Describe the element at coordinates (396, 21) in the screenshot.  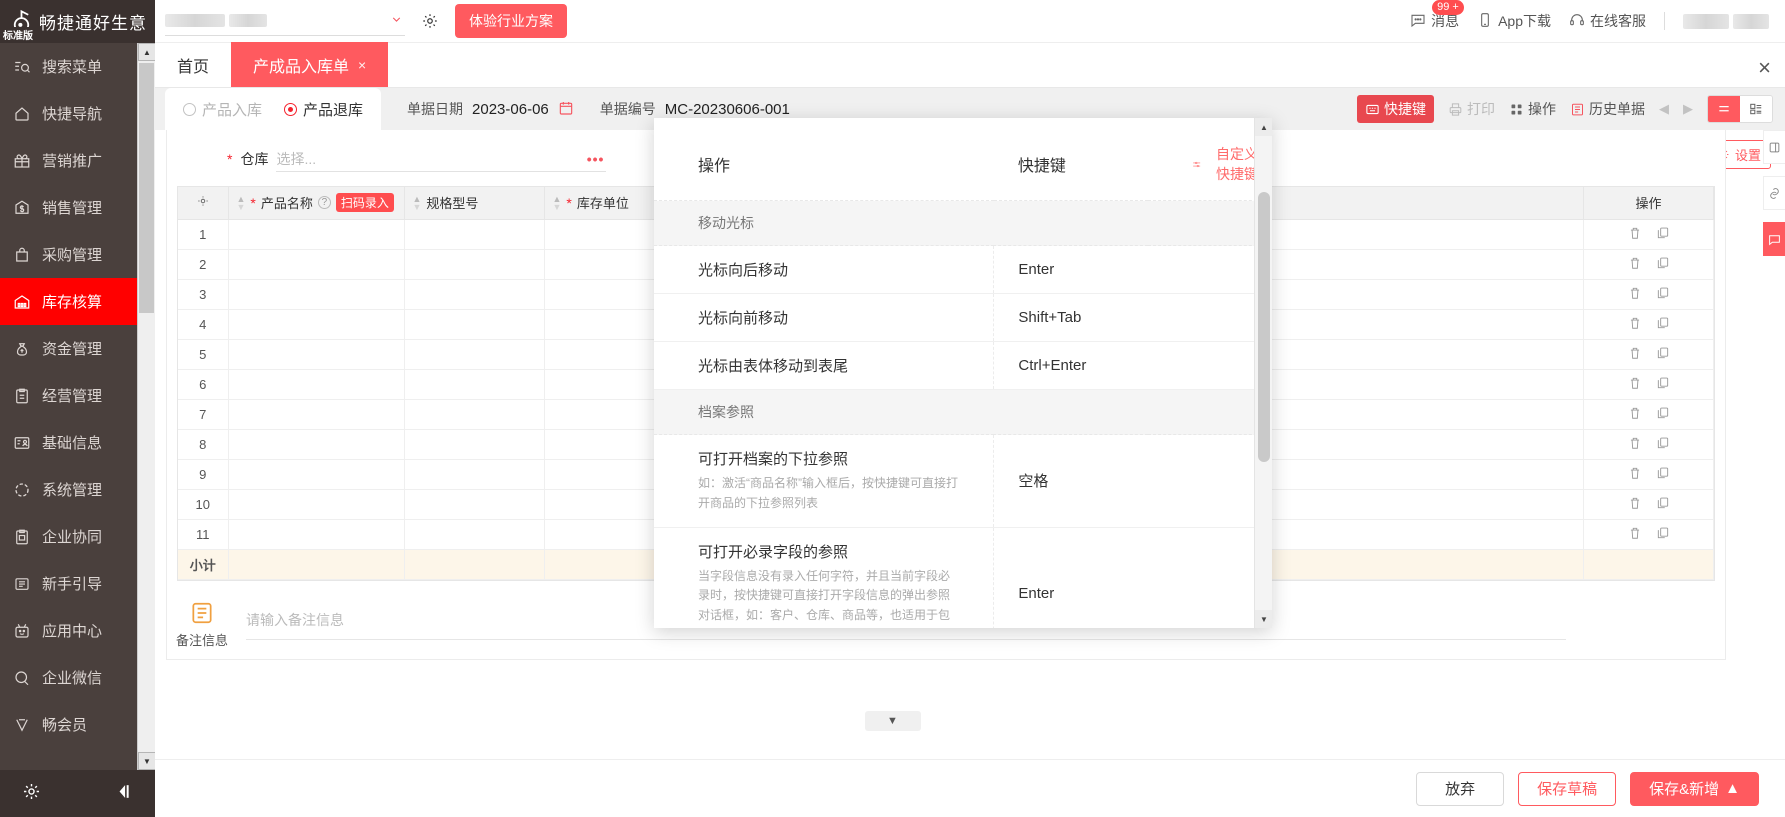
I see `chevron-down-icon` at that location.